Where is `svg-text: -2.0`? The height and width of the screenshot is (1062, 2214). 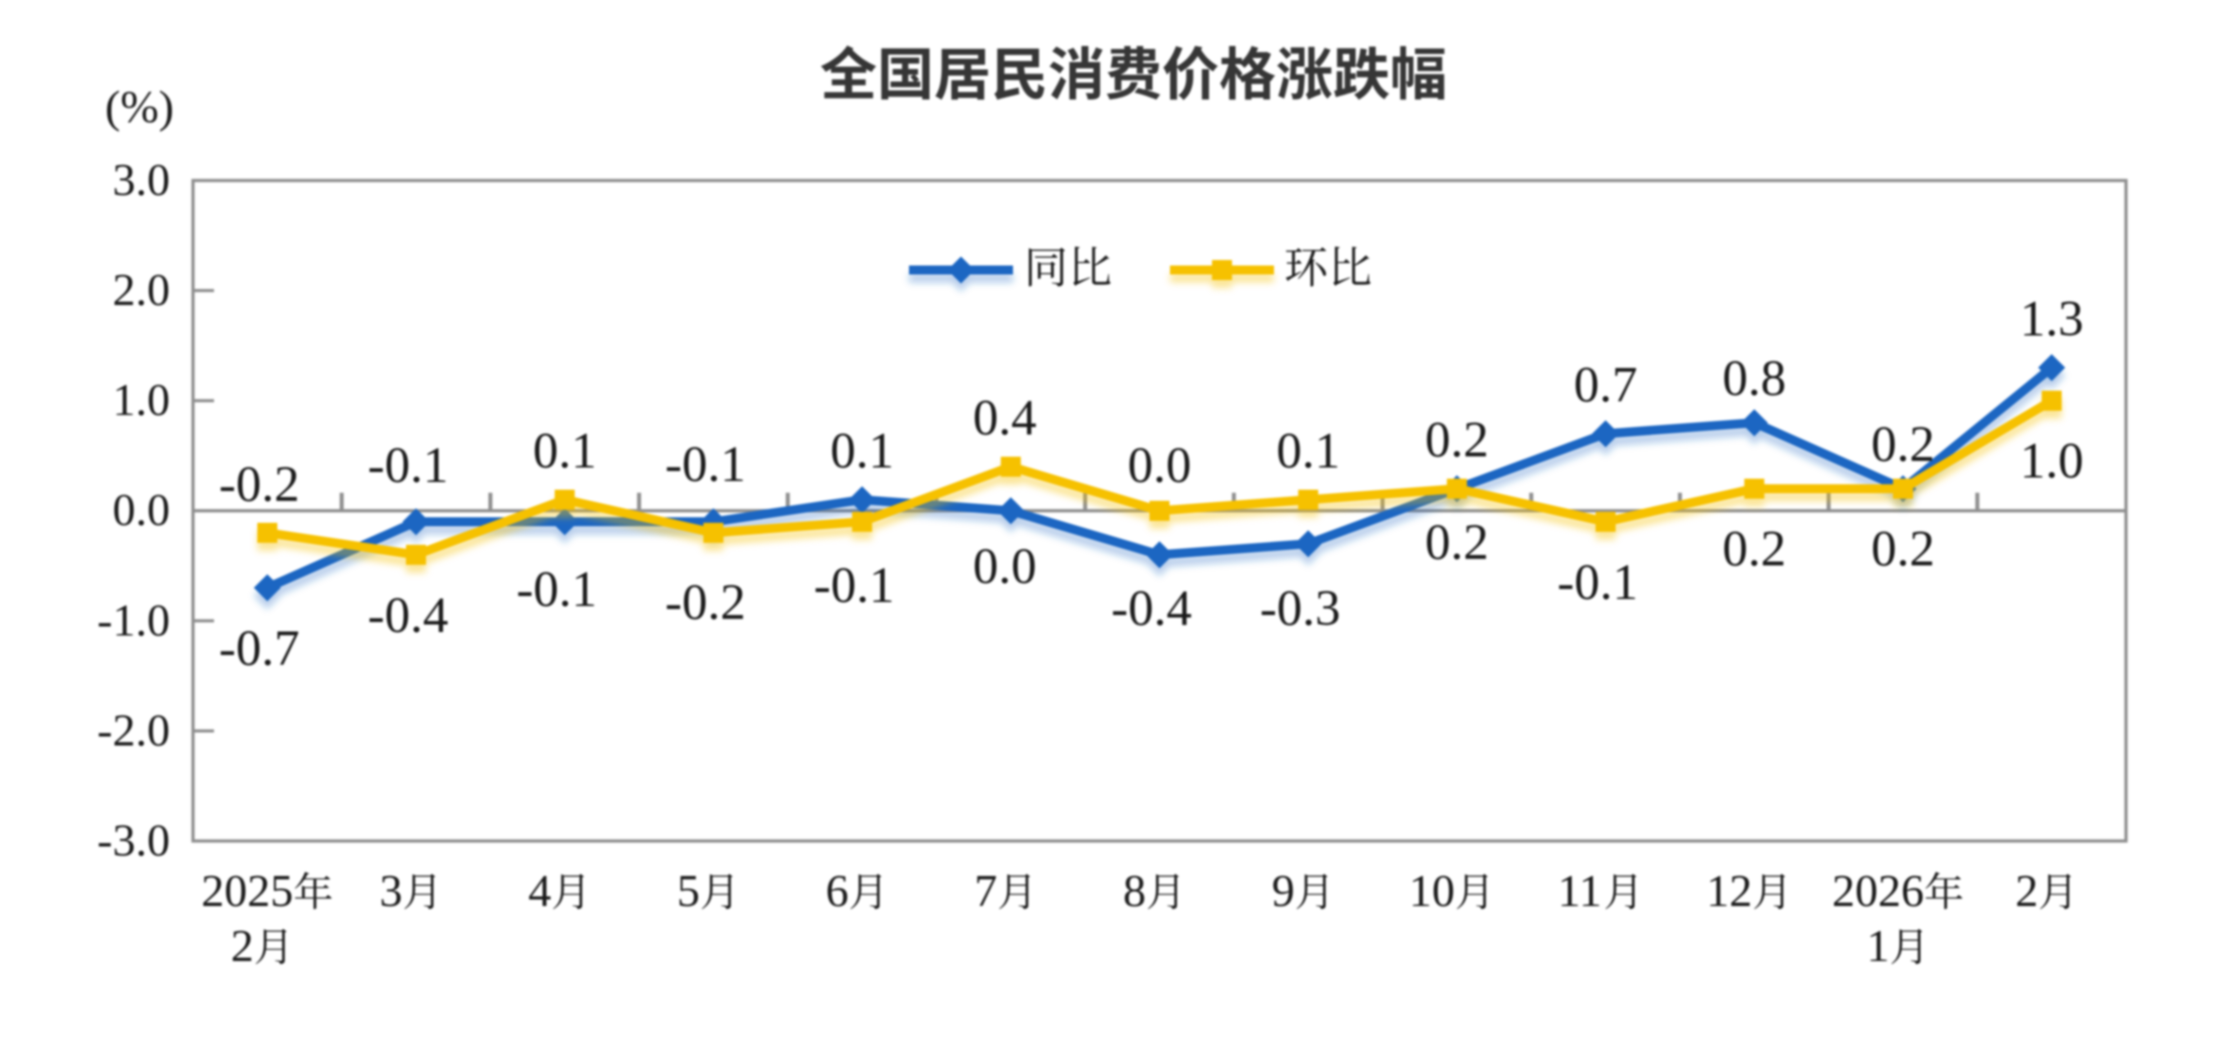 svg-text: -2.0 is located at coordinates (133, 729).